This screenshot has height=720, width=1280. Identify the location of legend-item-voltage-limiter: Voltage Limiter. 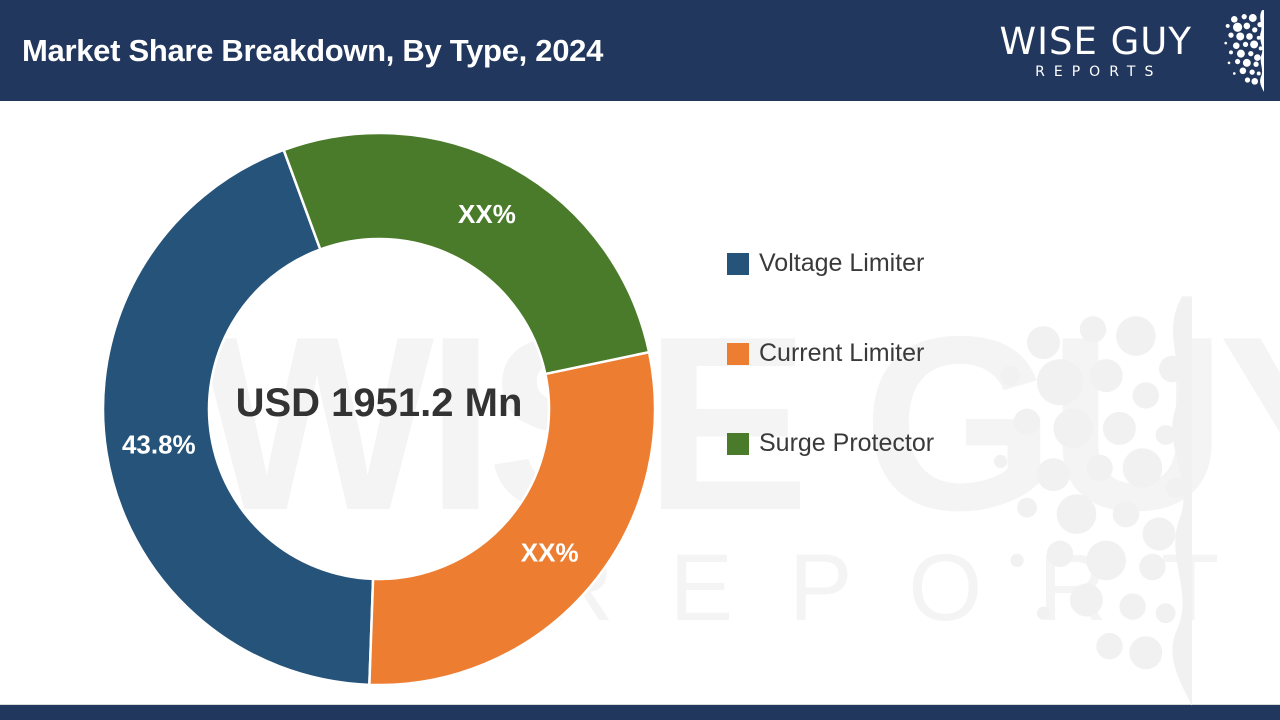
(830, 263).